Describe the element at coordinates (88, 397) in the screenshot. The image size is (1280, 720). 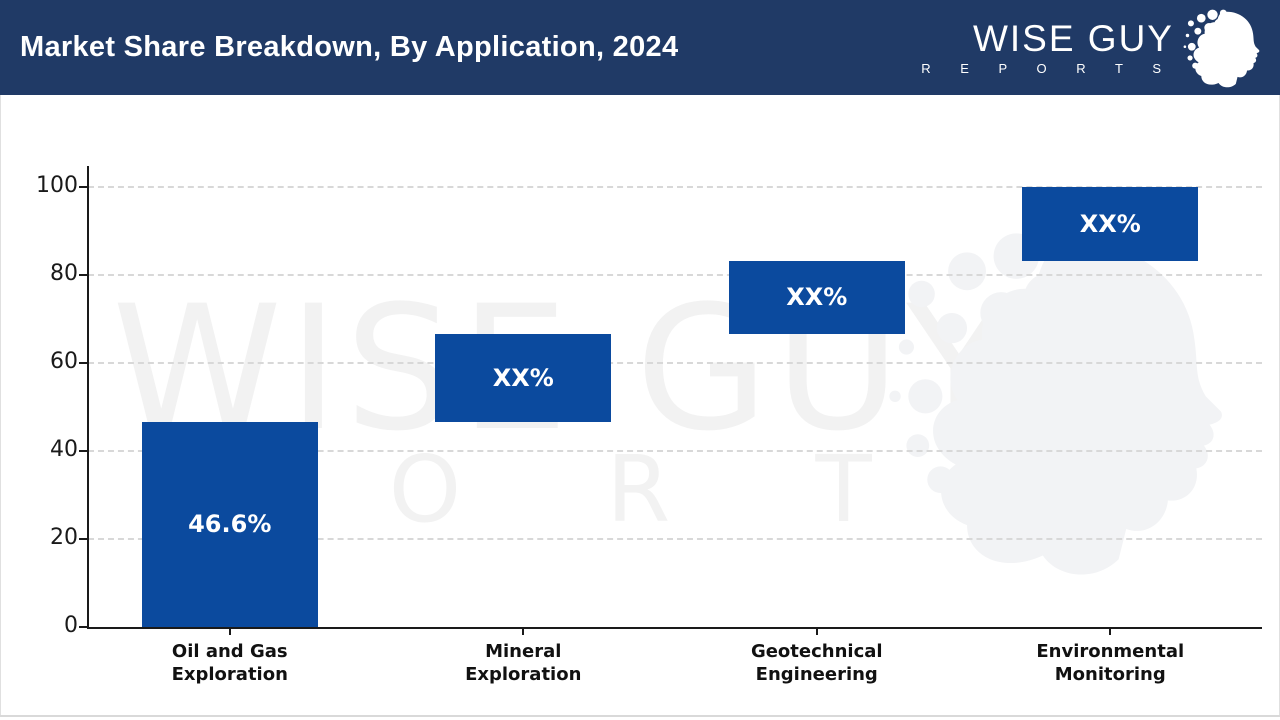
I see `y-axis-line` at that location.